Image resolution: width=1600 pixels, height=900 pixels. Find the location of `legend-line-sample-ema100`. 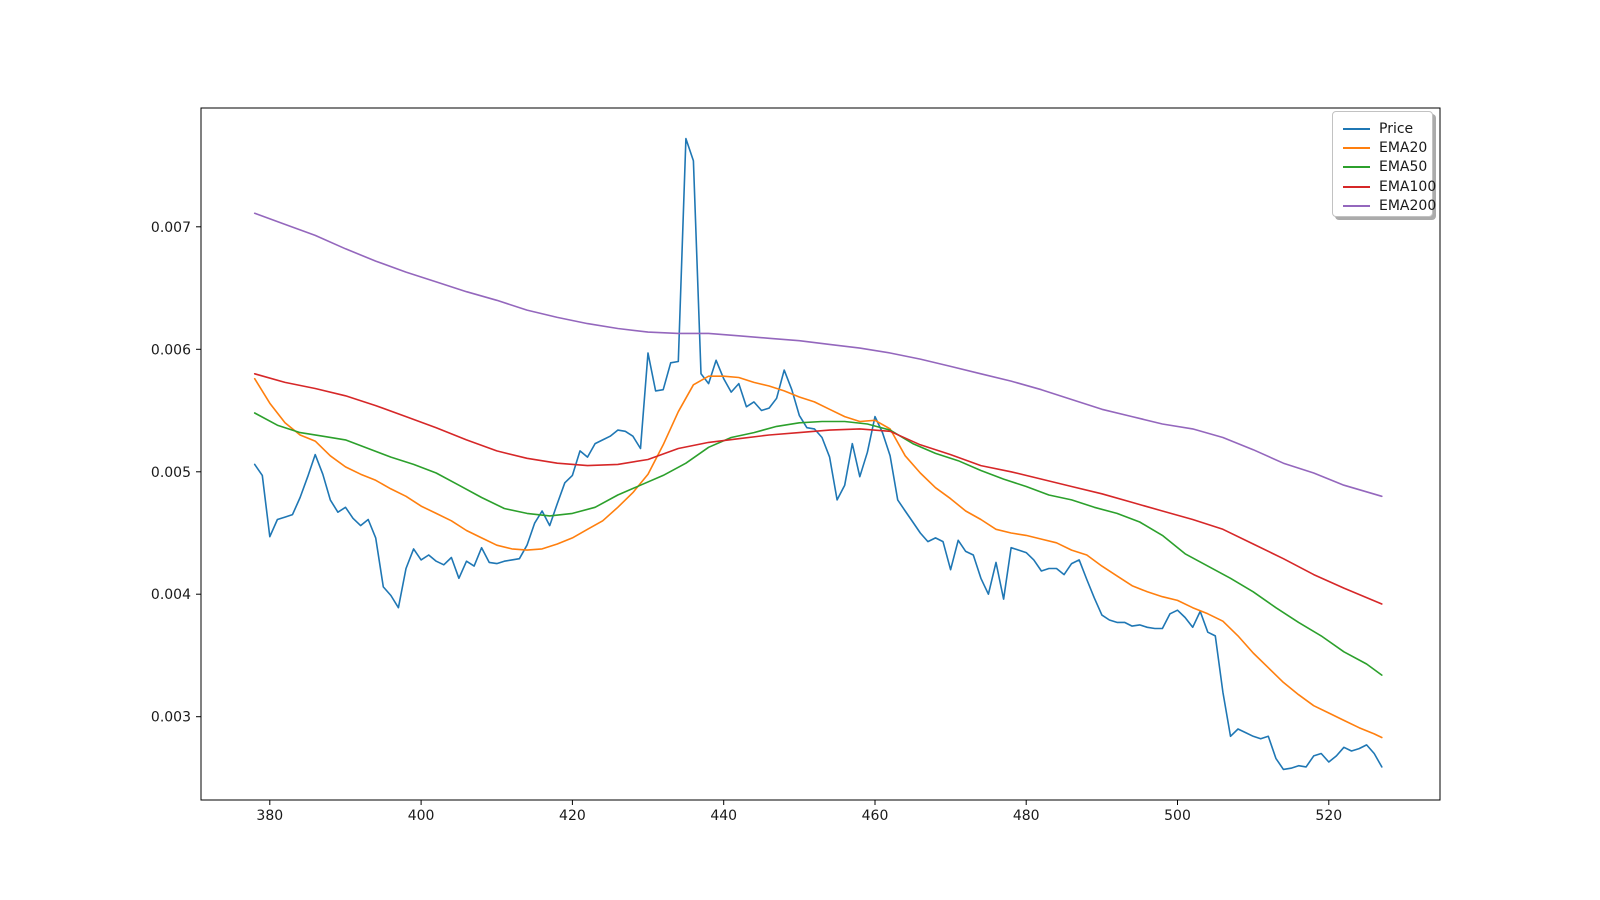

legend-line-sample-ema100 is located at coordinates (1356, 186).